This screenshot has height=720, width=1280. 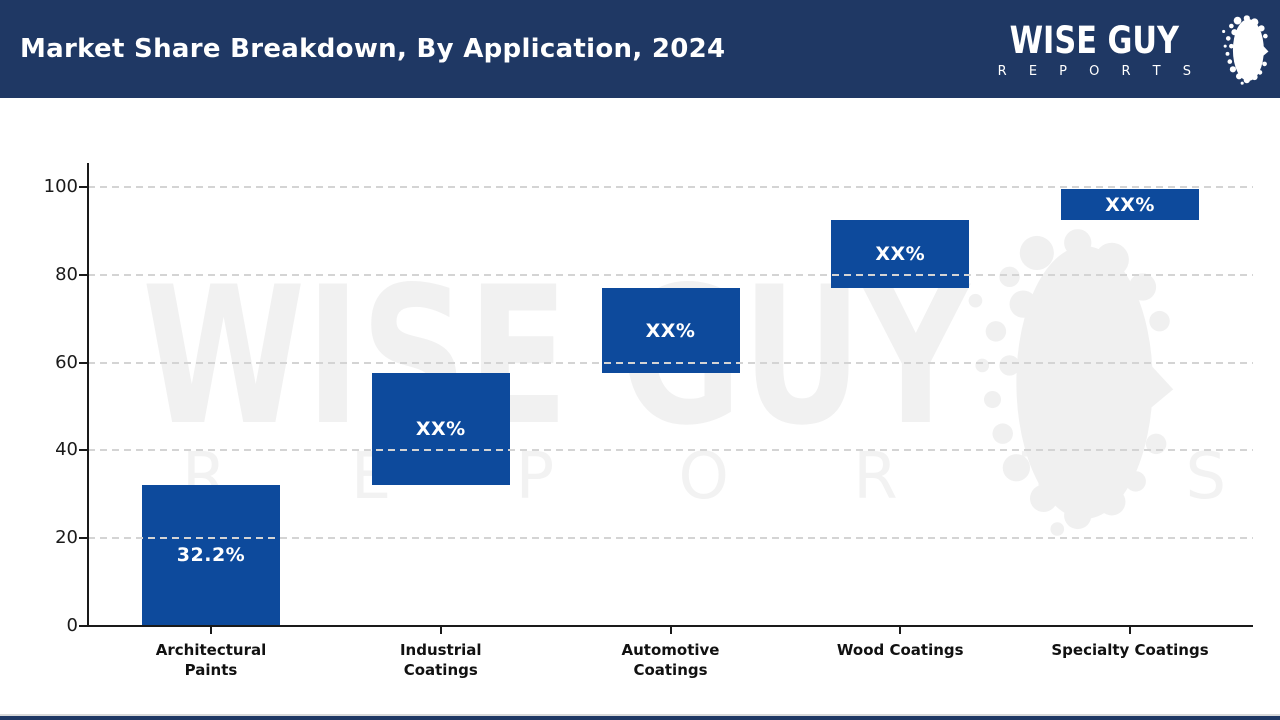 I want to click on y-tick-label: 0, so click(x=72, y=625).